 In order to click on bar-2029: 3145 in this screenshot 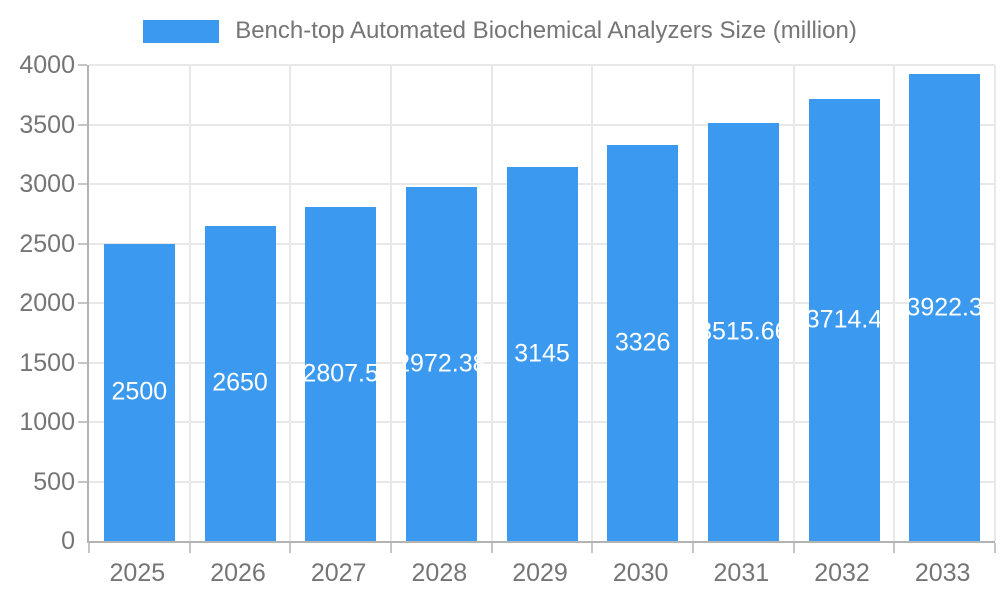, I will do `click(542, 353)`.